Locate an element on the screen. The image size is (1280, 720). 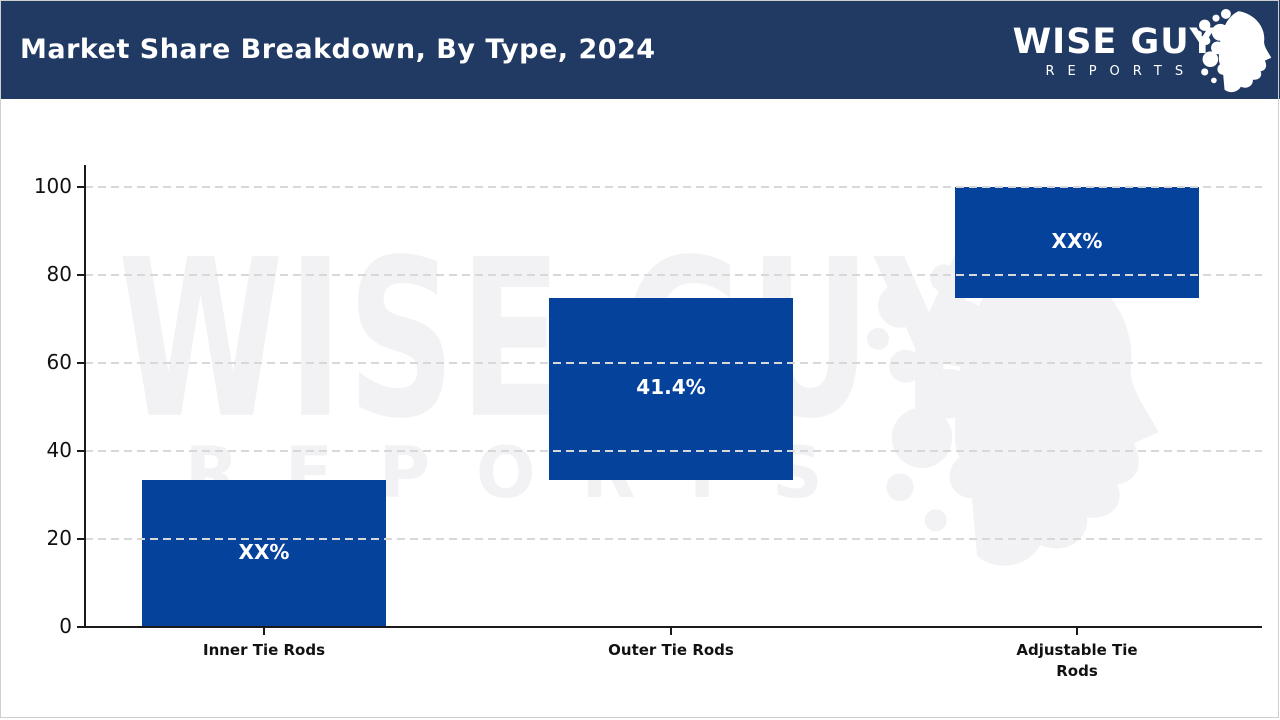
y-axis-tick-label: 40 is located at coordinates (59, 450).